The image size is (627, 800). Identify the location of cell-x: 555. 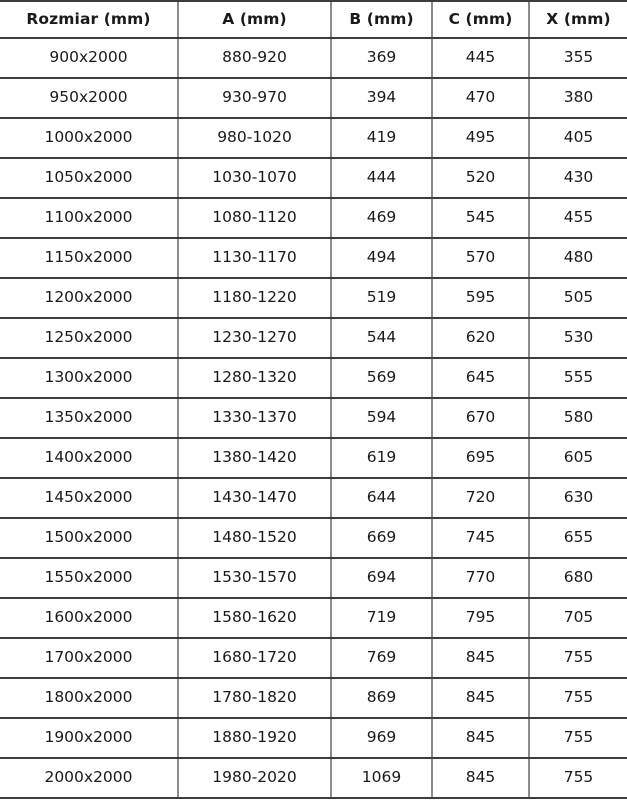
(577, 378).